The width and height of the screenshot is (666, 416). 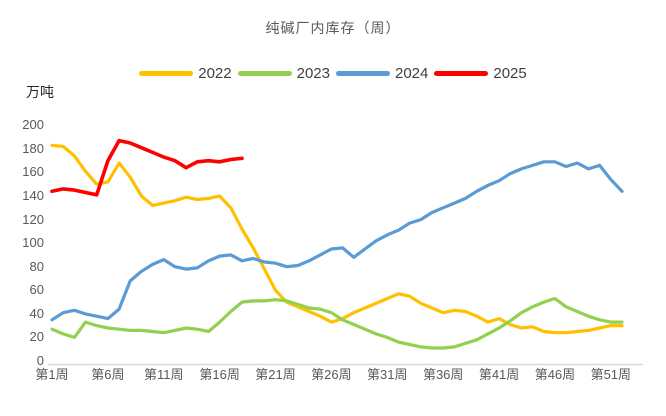 I want to click on y-tick-label-180: 180, so click(x=33, y=148).